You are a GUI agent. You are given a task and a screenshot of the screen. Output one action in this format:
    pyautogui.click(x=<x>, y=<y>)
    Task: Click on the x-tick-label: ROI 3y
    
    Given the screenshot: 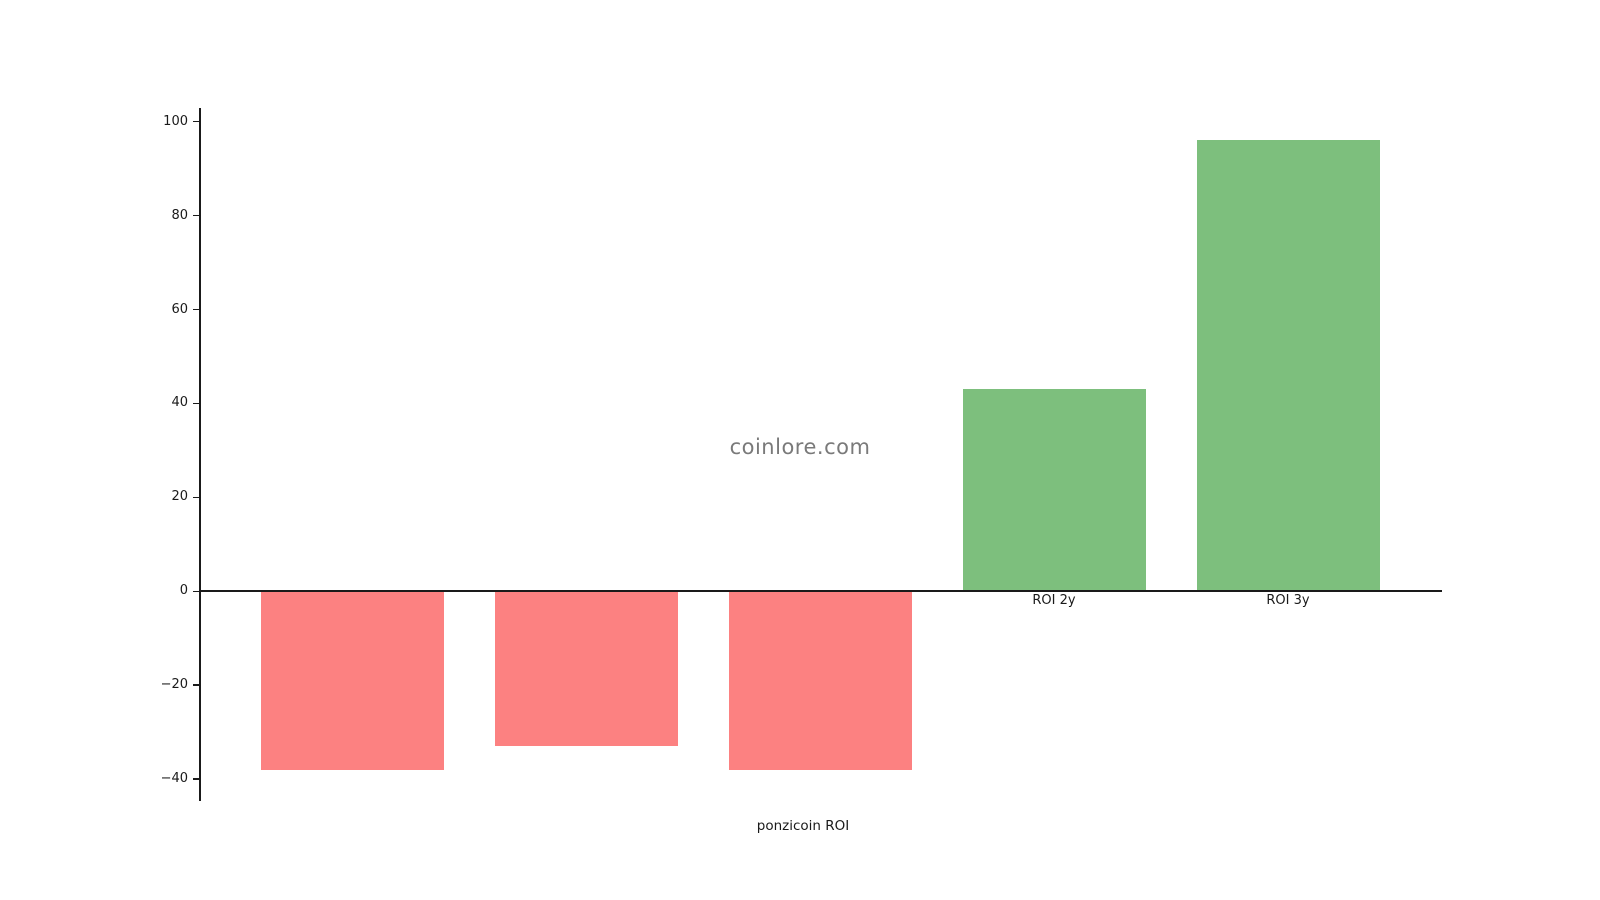 What is the action you would take?
    pyautogui.click(x=1288, y=600)
    